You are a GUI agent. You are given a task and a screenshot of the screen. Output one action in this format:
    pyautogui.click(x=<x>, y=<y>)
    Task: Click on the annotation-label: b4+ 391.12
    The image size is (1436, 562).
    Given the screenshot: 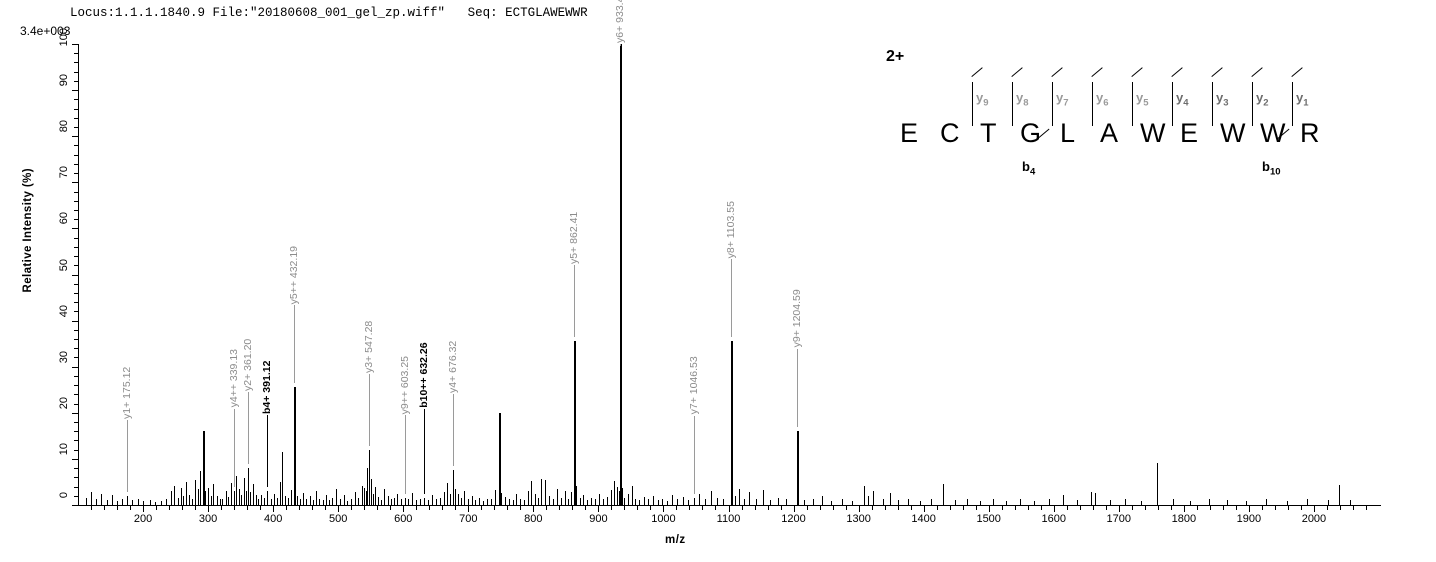 What is the action you would take?
    pyautogui.click(x=267, y=387)
    